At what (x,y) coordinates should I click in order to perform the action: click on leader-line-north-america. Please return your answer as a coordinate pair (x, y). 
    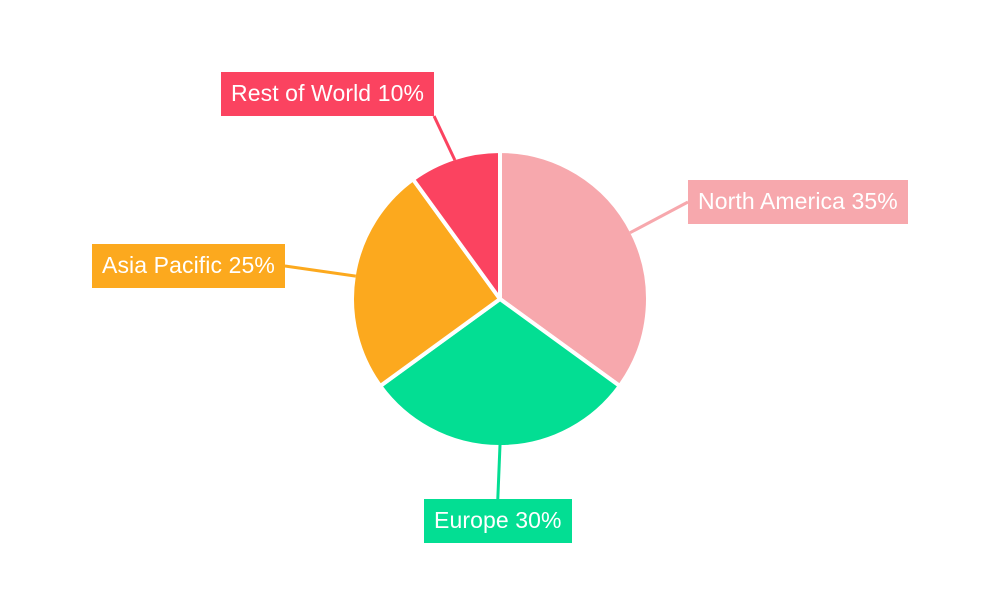
    Looking at the image, I should click on (659, 217).